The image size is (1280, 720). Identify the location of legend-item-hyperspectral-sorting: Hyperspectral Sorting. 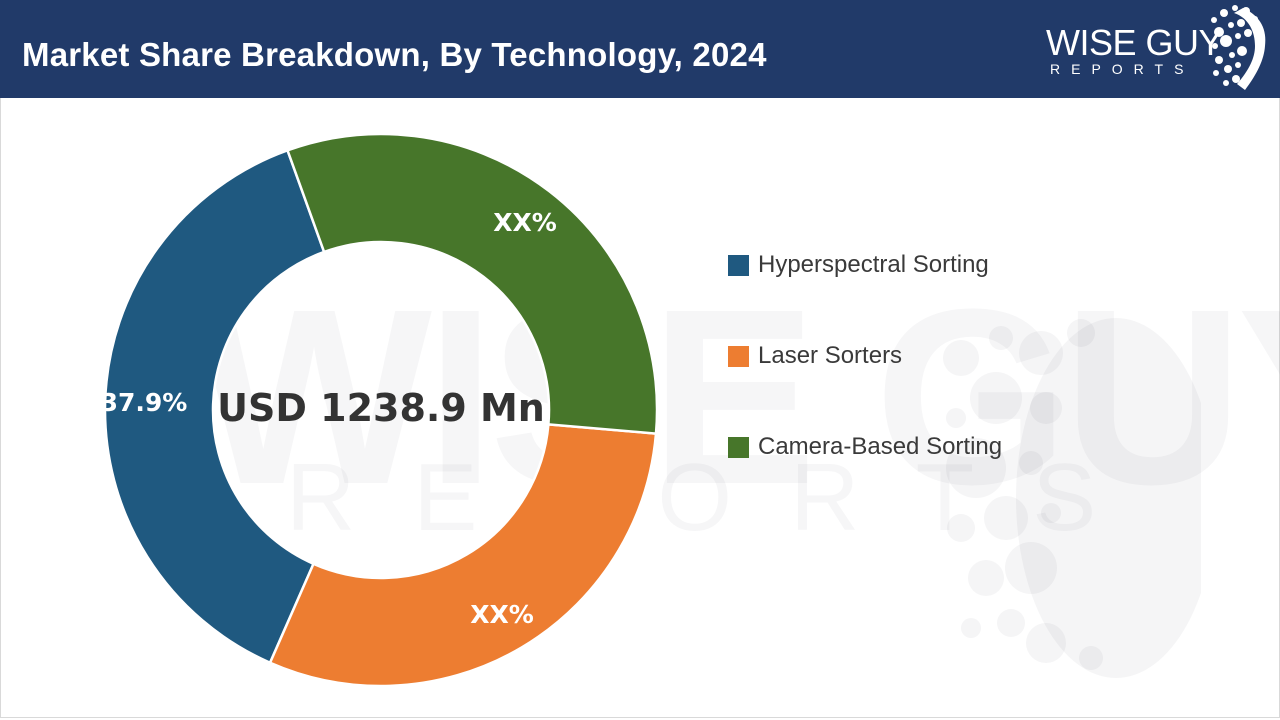
(858, 265).